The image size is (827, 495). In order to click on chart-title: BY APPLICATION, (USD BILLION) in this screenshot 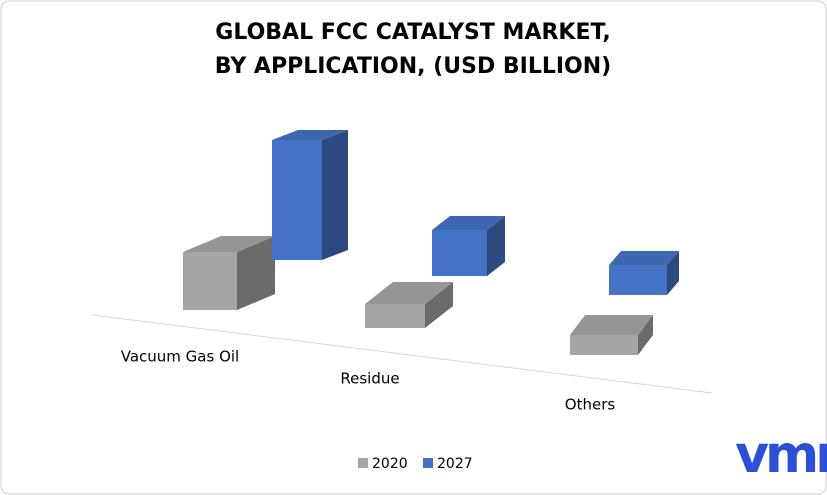, I will do `click(413, 66)`.